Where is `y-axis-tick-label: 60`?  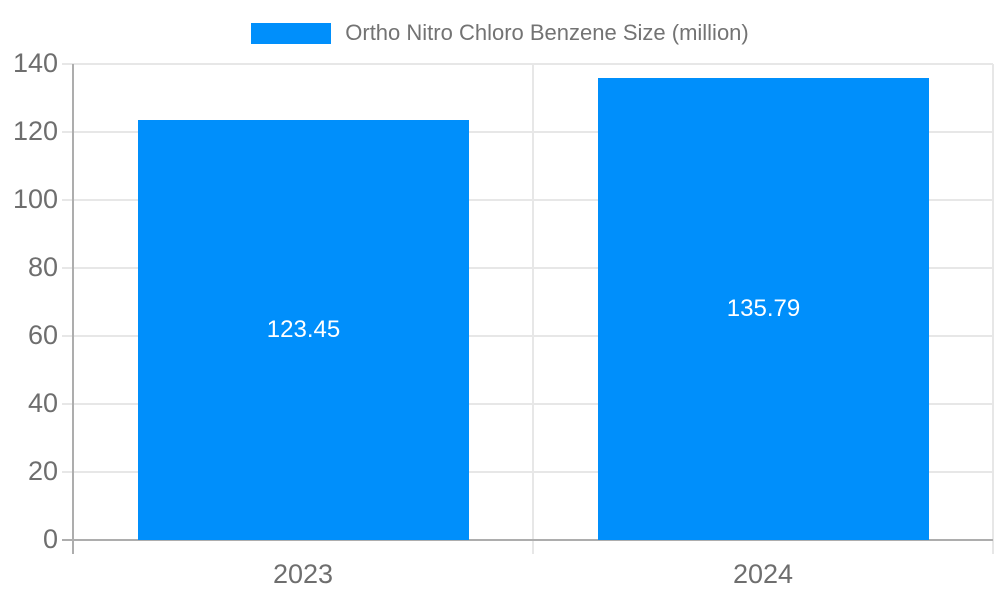 y-axis-tick-label: 60 is located at coordinates (42, 335).